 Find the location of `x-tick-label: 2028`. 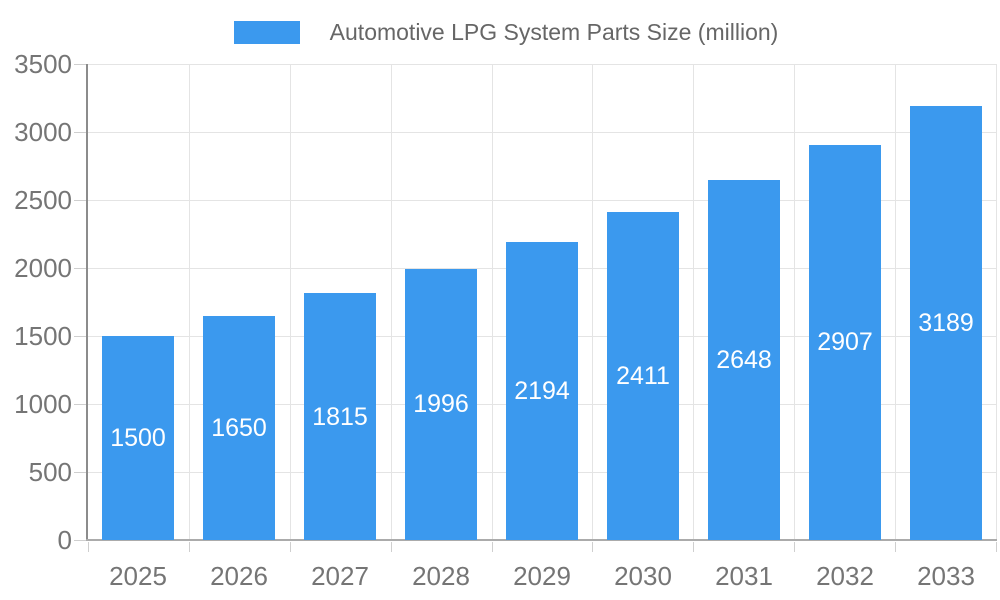

x-tick-label: 2028 is located at coordinates (441, 576).